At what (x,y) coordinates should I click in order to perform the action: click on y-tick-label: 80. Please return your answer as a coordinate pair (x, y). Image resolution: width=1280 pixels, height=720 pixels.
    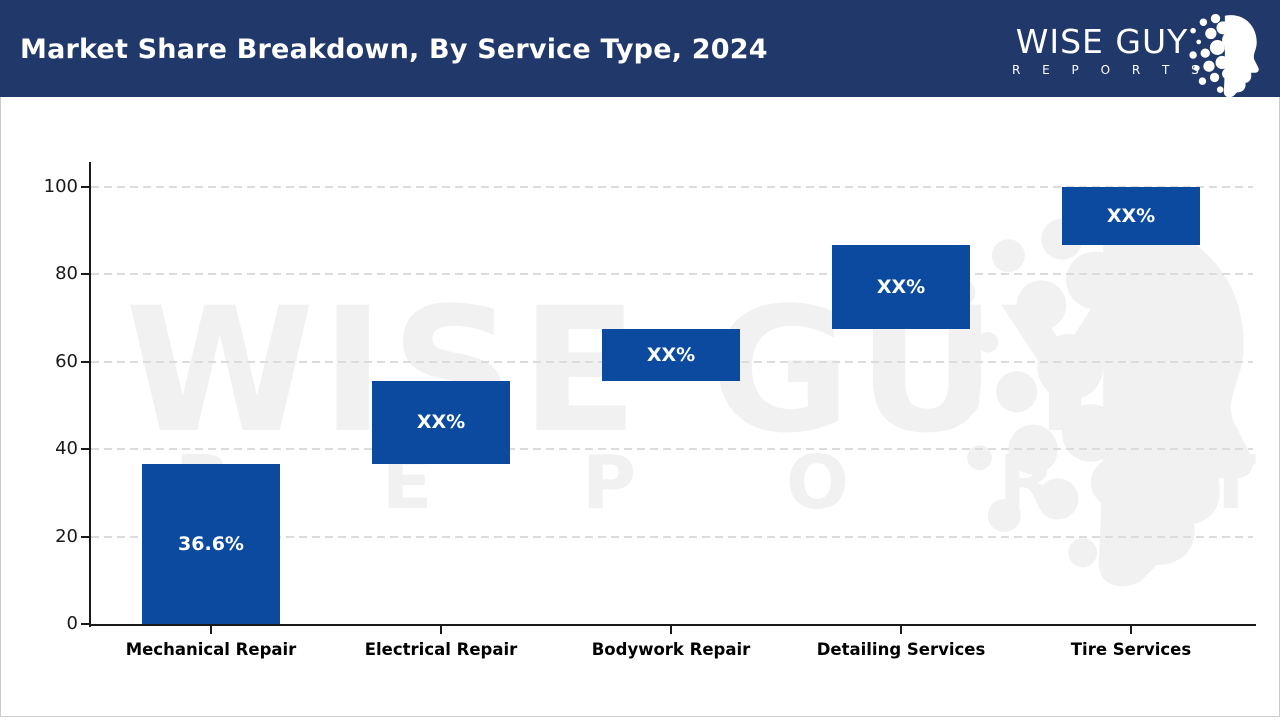
    Looking at the image, I should click on (66, 274).